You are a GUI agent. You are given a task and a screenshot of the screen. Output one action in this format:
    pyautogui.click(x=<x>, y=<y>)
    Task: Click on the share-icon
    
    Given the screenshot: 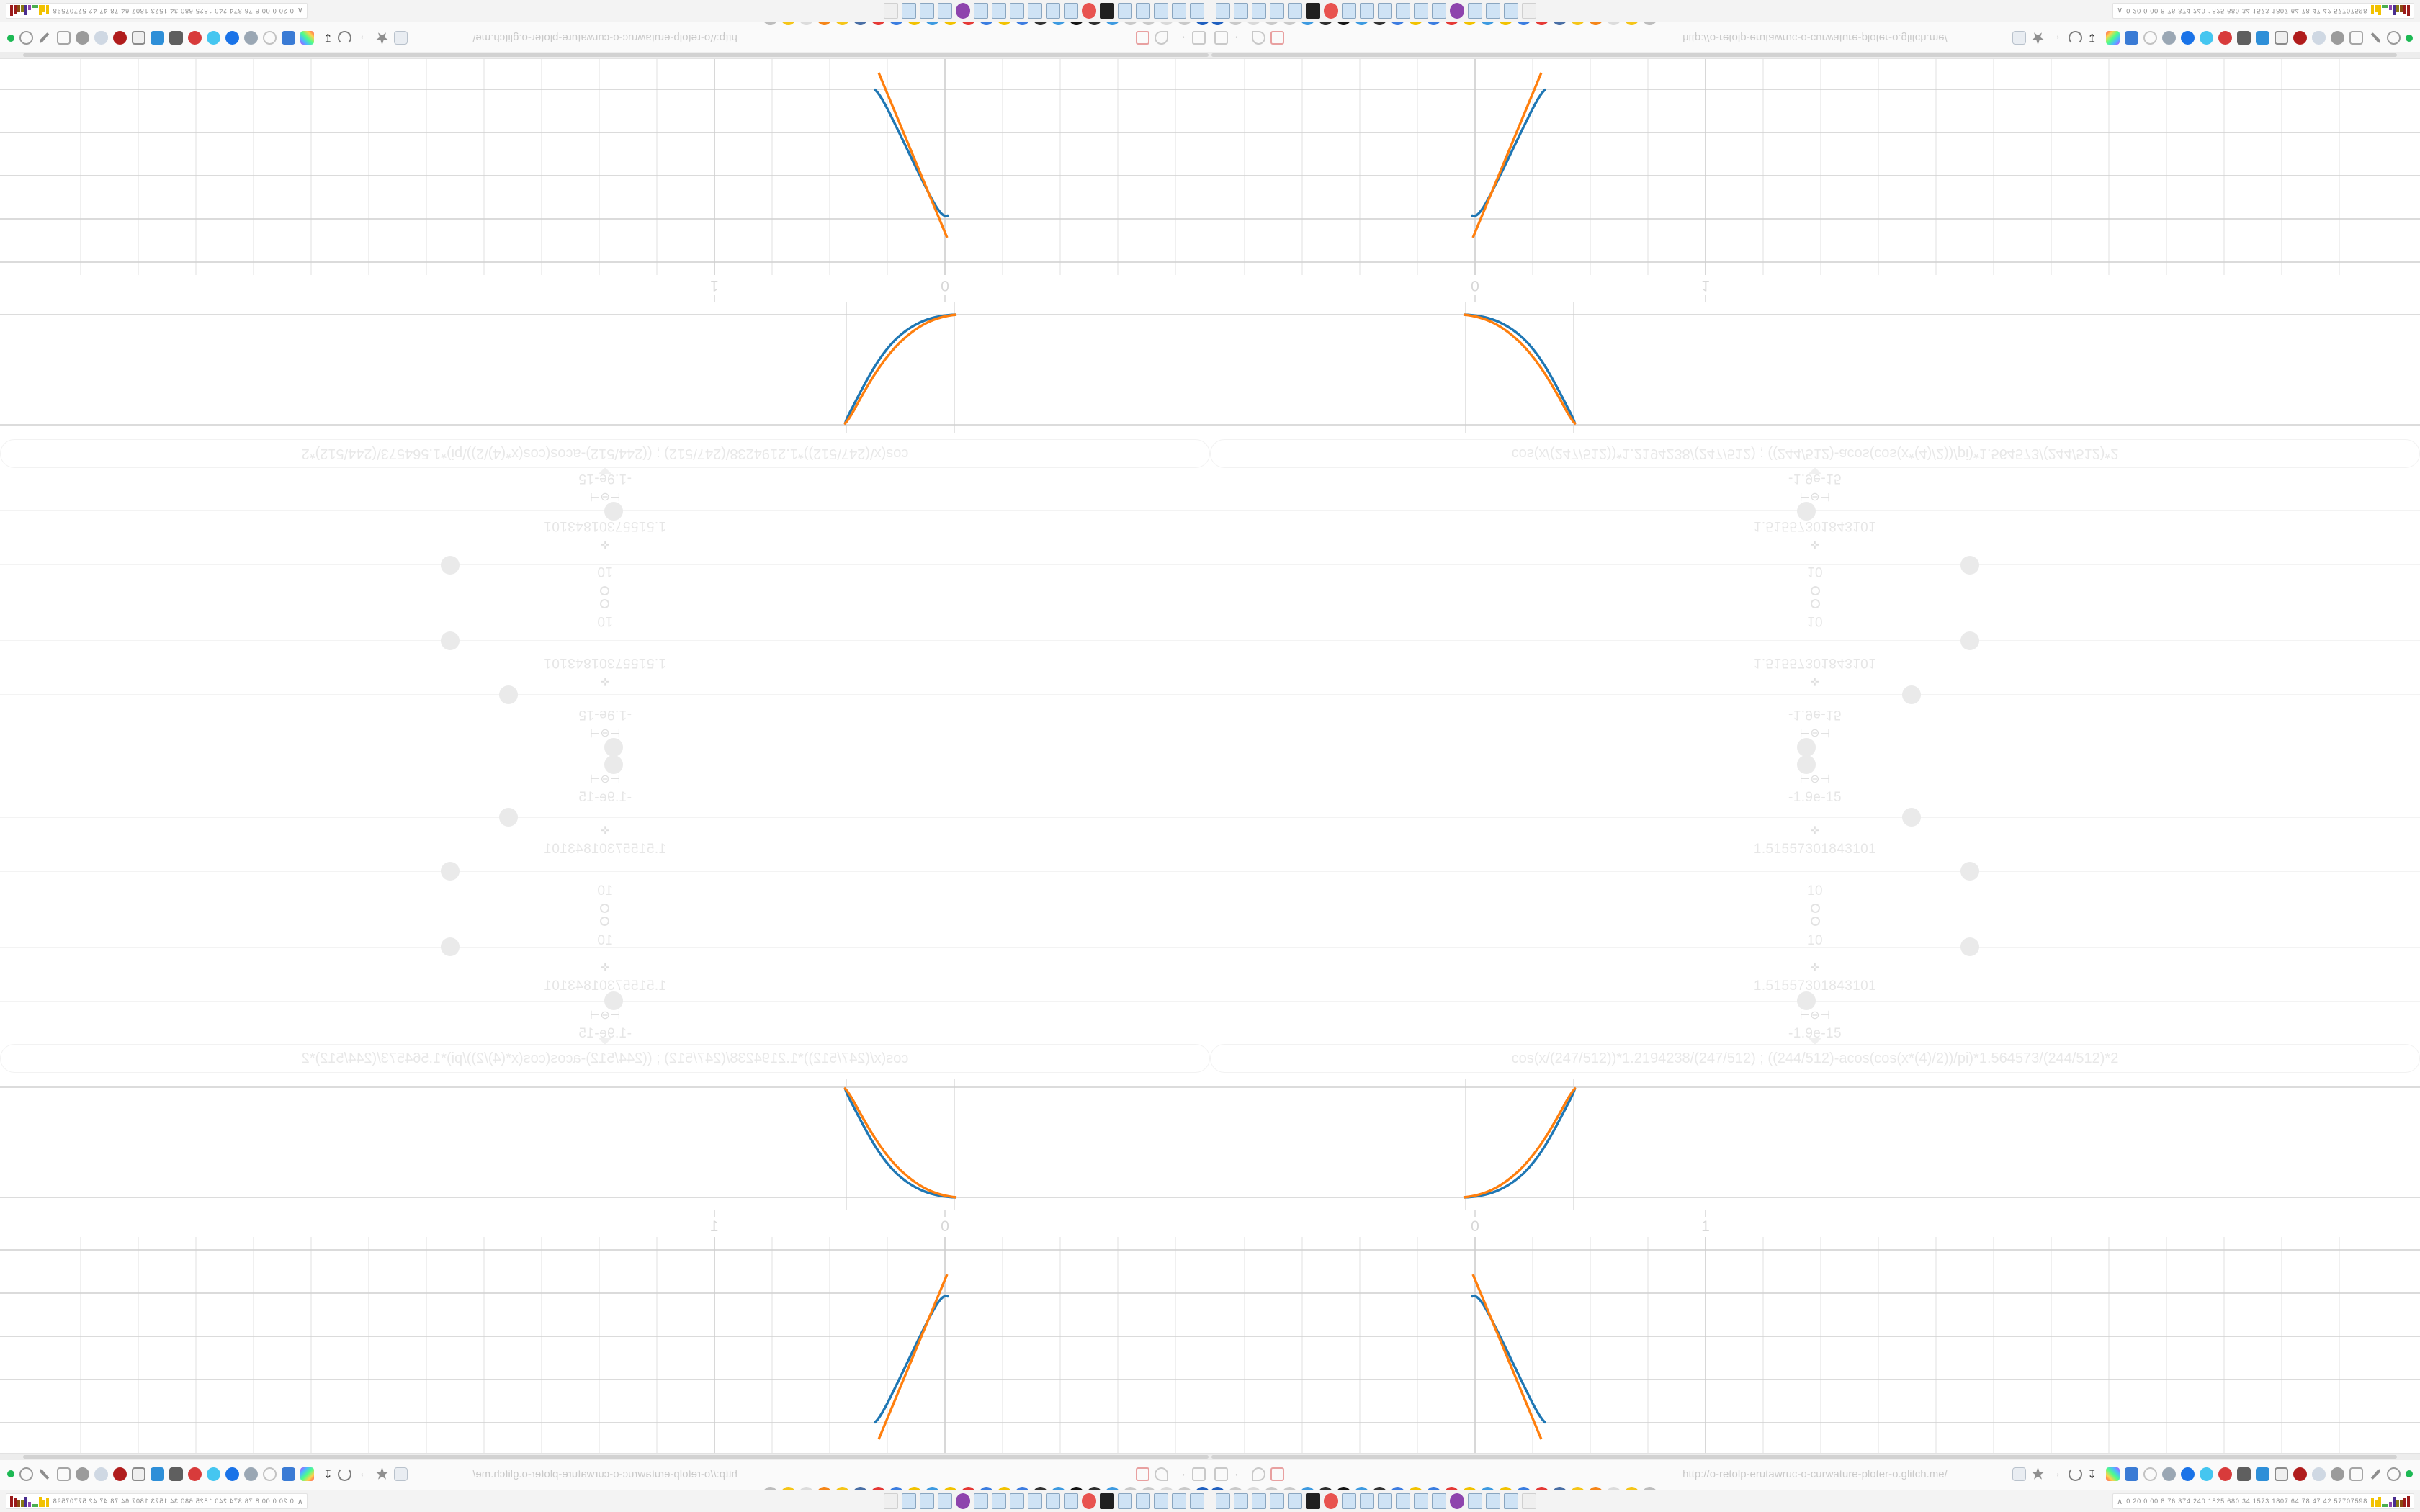 What is the action you would take?
    pyautogui.click(x=2262, y=1474)
    